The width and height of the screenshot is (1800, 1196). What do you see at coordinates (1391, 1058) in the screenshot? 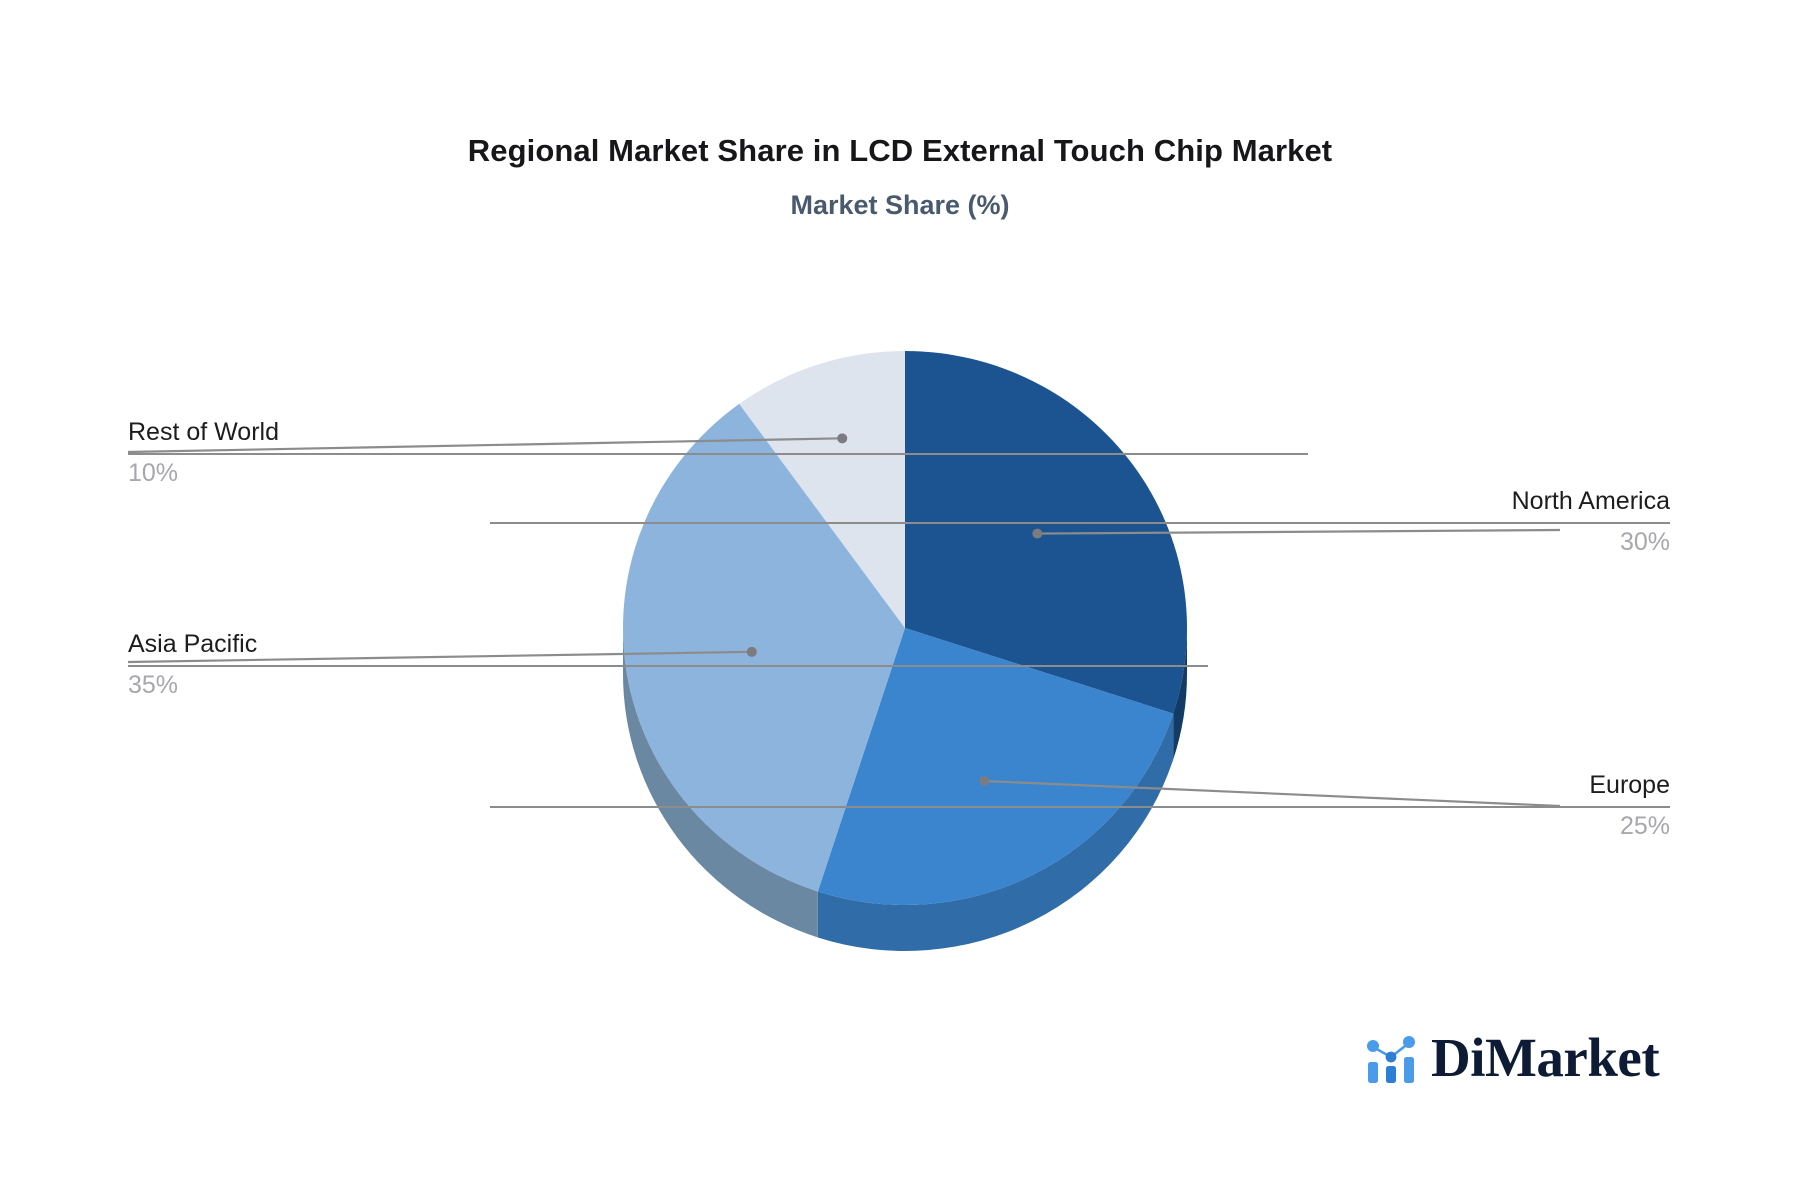
I see `bar-chart-icon` at bounding box center [1391, 1058].